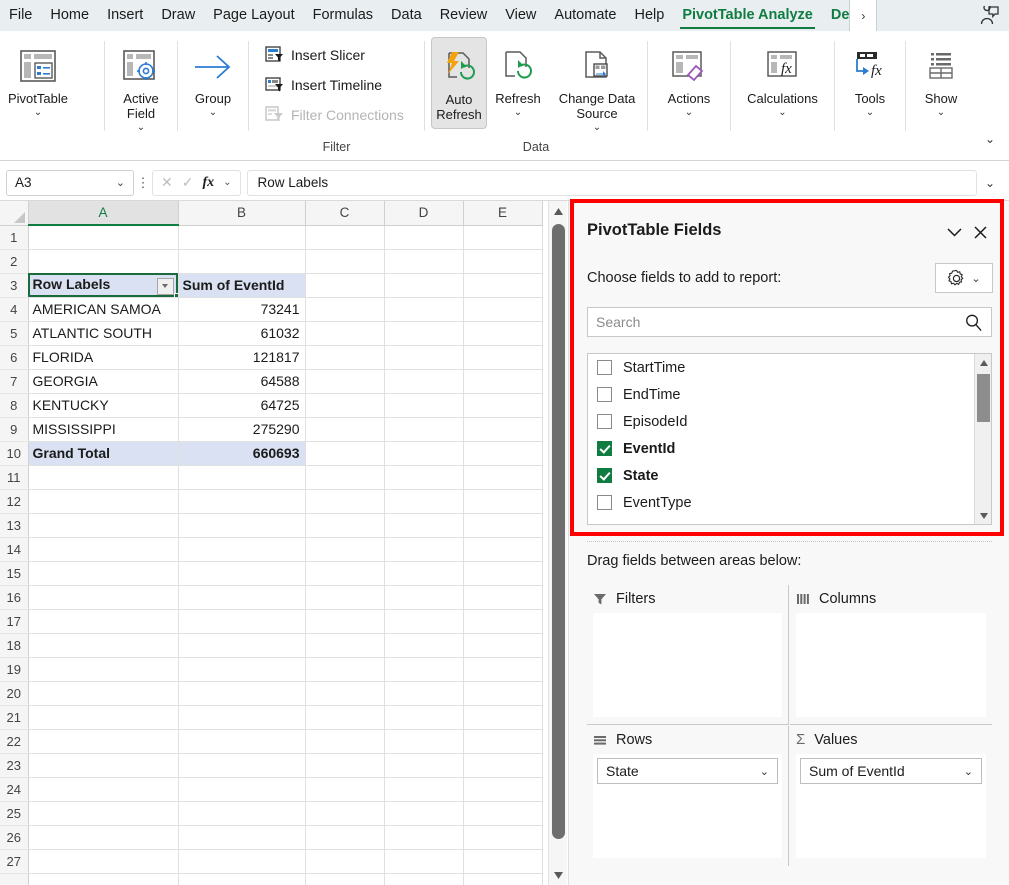 The width and height of the screenshot is (1009, 885). I want to click on area-values-dropzone: Sum of EventId ⌄, so click(891, 806).